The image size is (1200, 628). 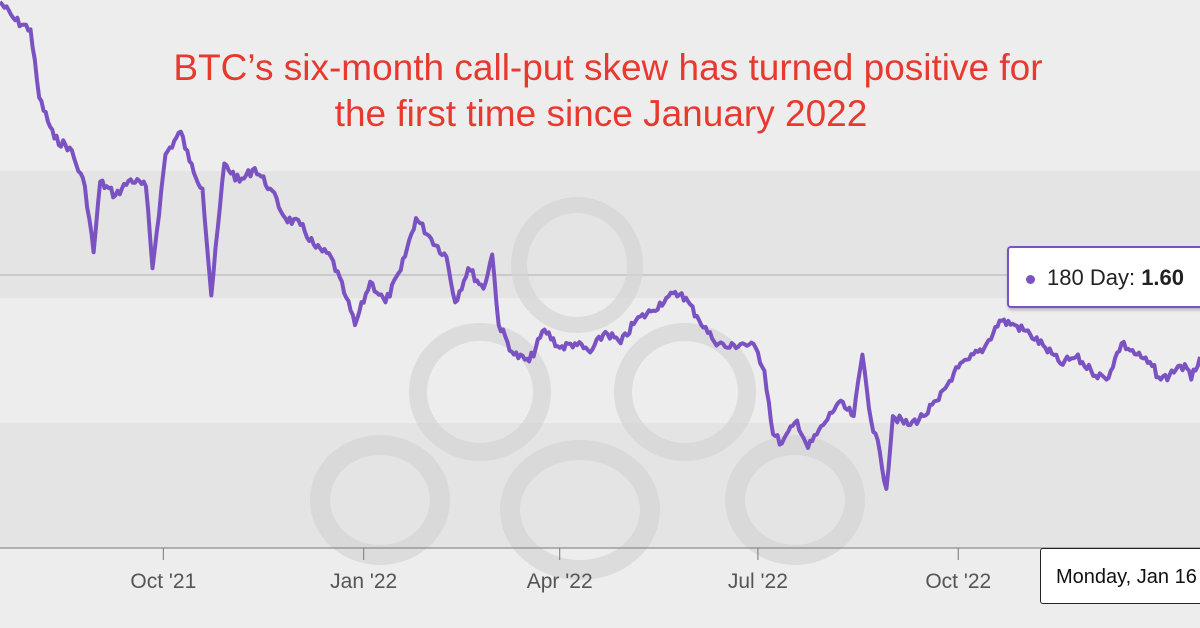 What do you see at coordinates (758, 581) in the screenshot?
I see `x-tick-label: Jul '22` at bounding box center [758, 581].